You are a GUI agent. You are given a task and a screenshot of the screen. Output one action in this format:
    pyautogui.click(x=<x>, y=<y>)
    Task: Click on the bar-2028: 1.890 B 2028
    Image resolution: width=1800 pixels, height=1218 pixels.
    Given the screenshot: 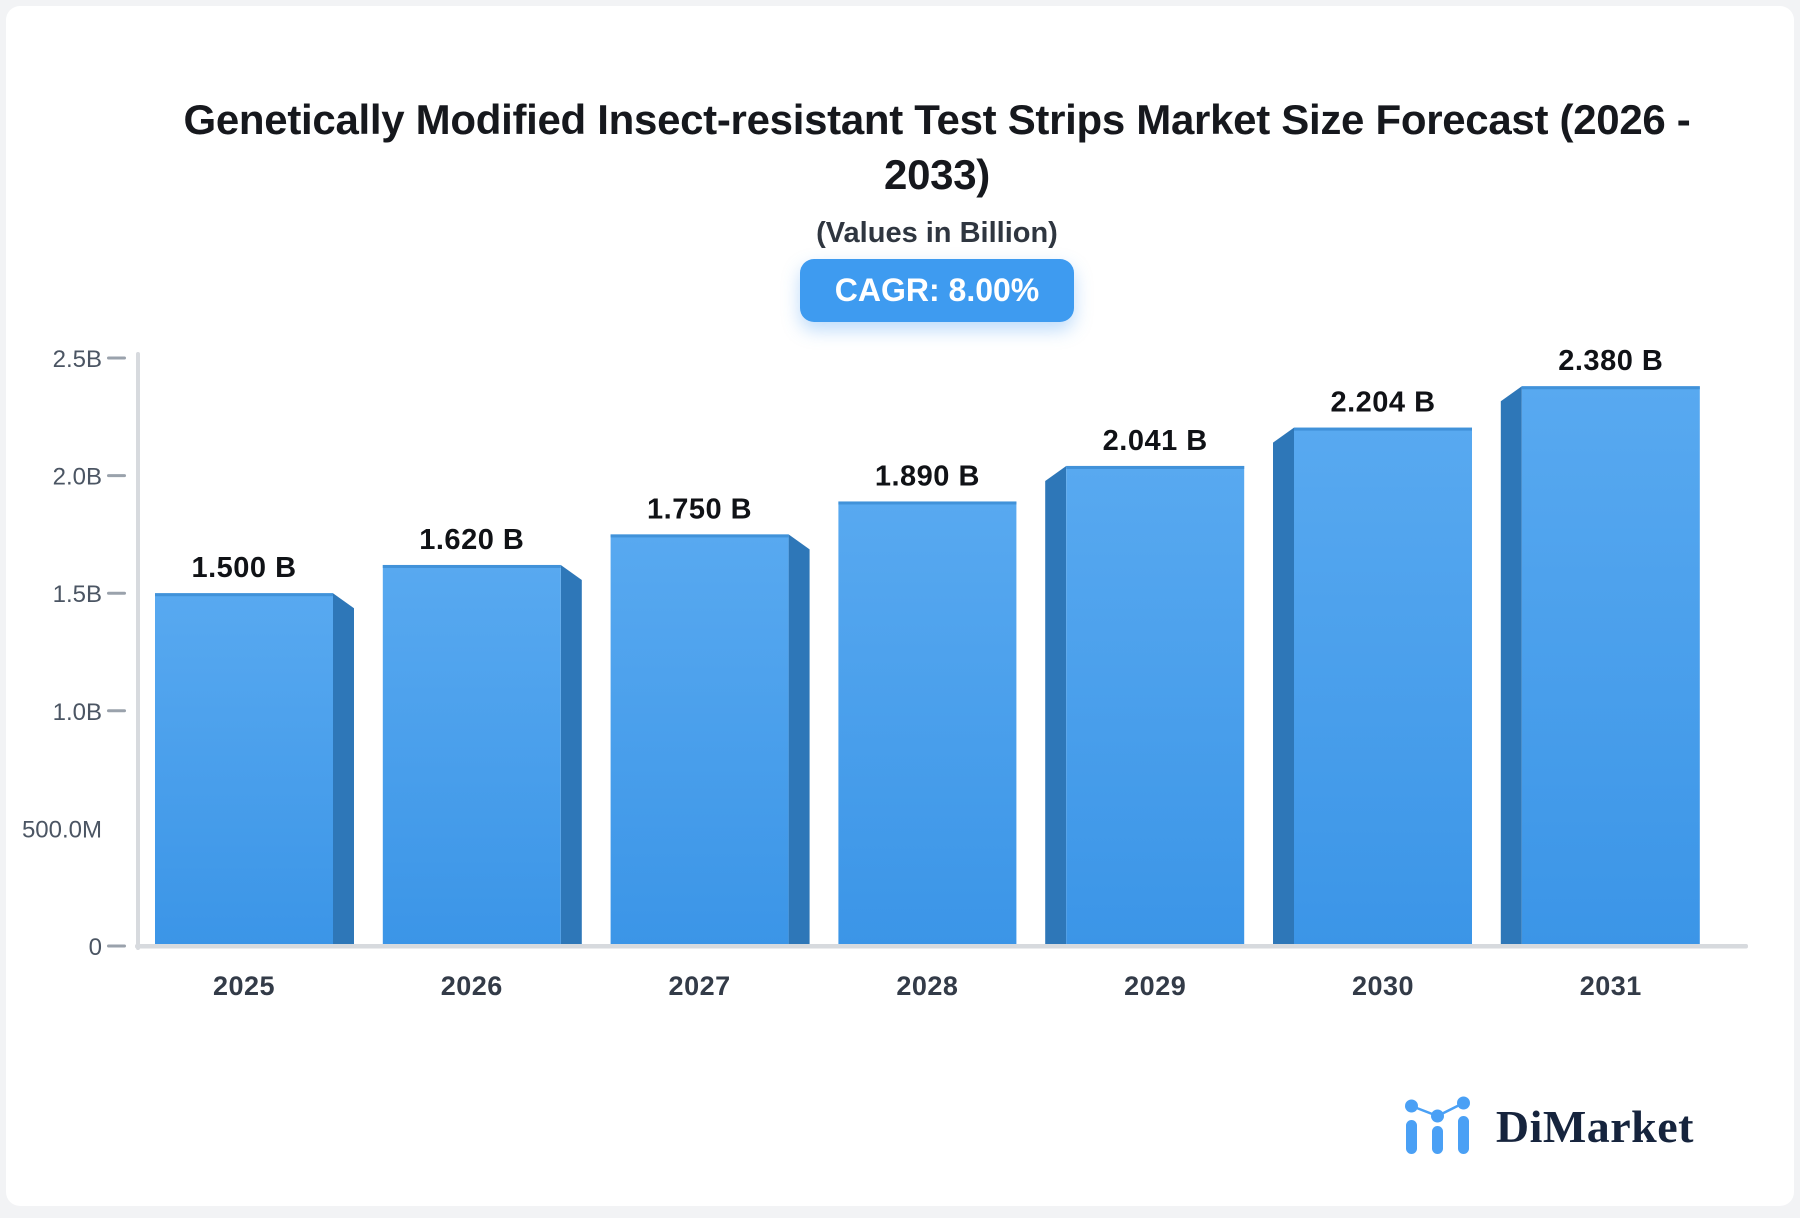 What is the action you would take?
    pyautogui.click(x=927, y=730)
    